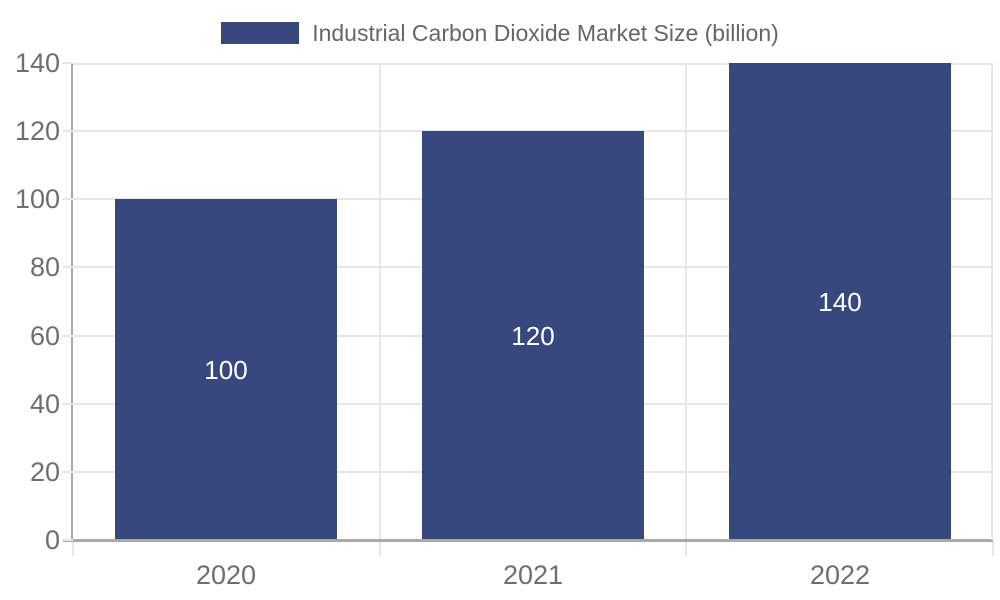 Image resolution: width=1000 pixels, height=600 pixels. Describe the element at coordinates (992, 301) in the screenshot. I see `plot-right-border` at that location.